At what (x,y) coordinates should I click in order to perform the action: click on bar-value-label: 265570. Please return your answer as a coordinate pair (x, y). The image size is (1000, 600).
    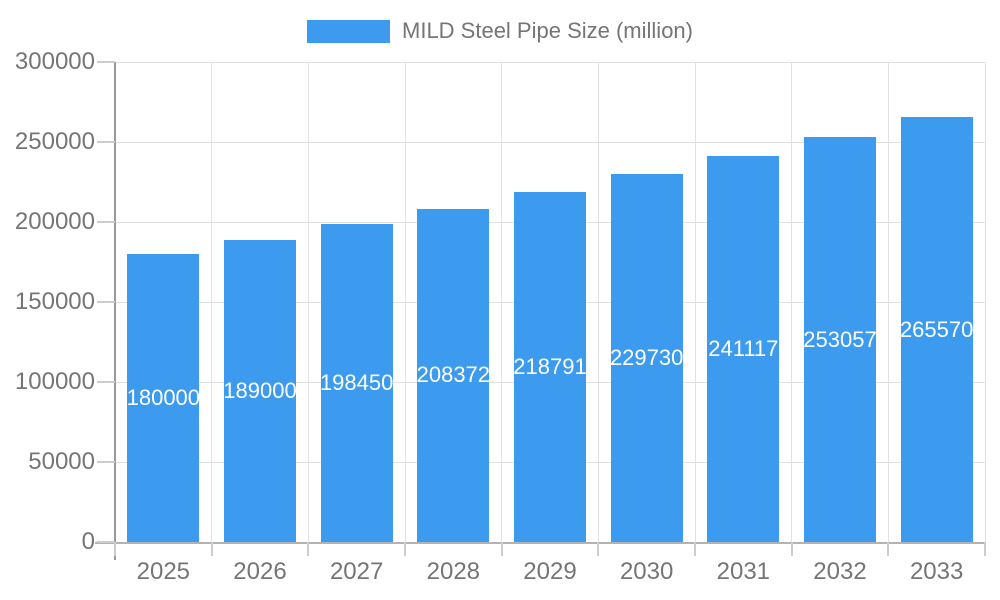
    Looking at the image, I should click on (936, 329).